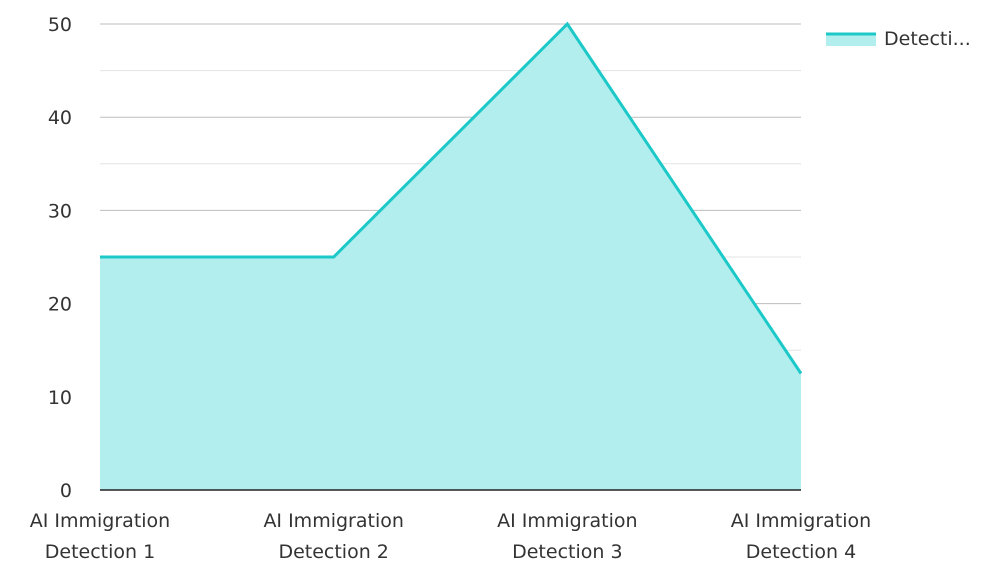  I want to click on y-tick-label: 20, so click(60, 305).